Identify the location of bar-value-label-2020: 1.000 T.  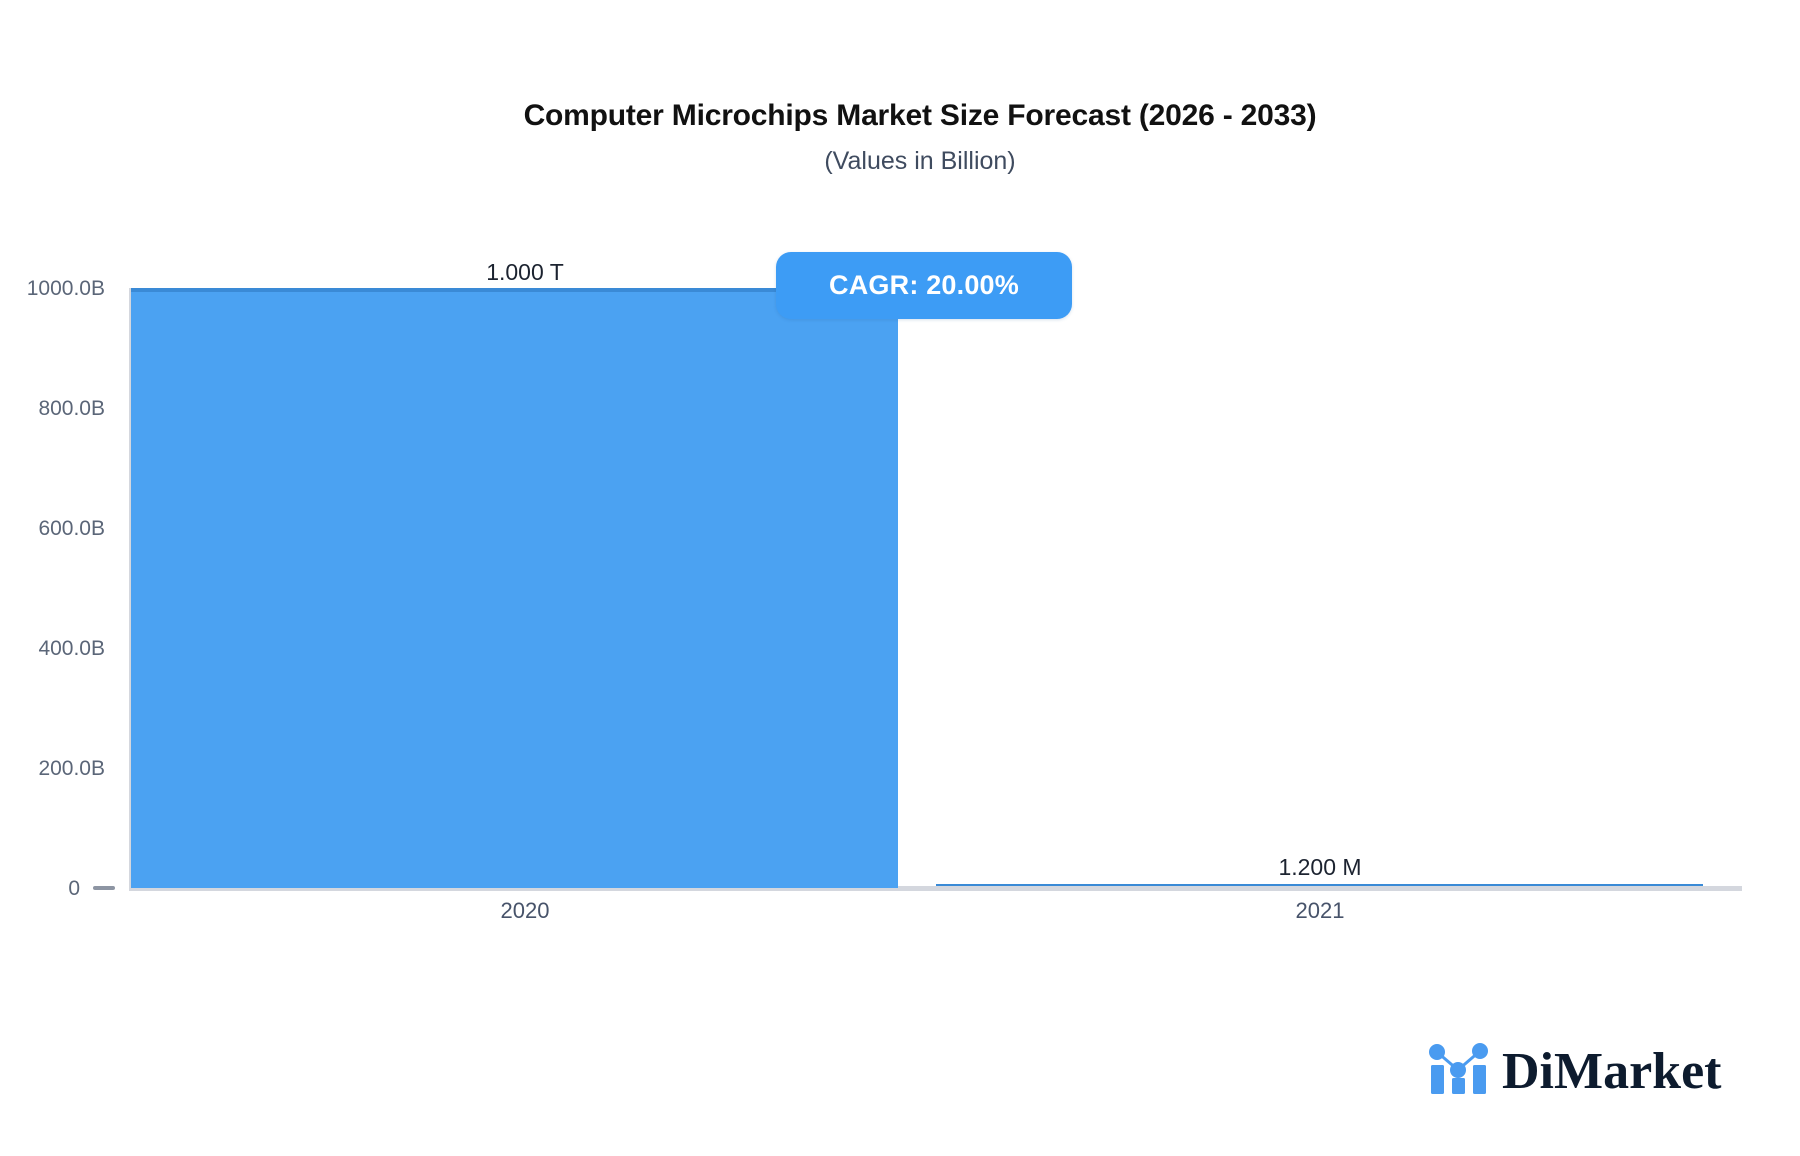
(525, 272).